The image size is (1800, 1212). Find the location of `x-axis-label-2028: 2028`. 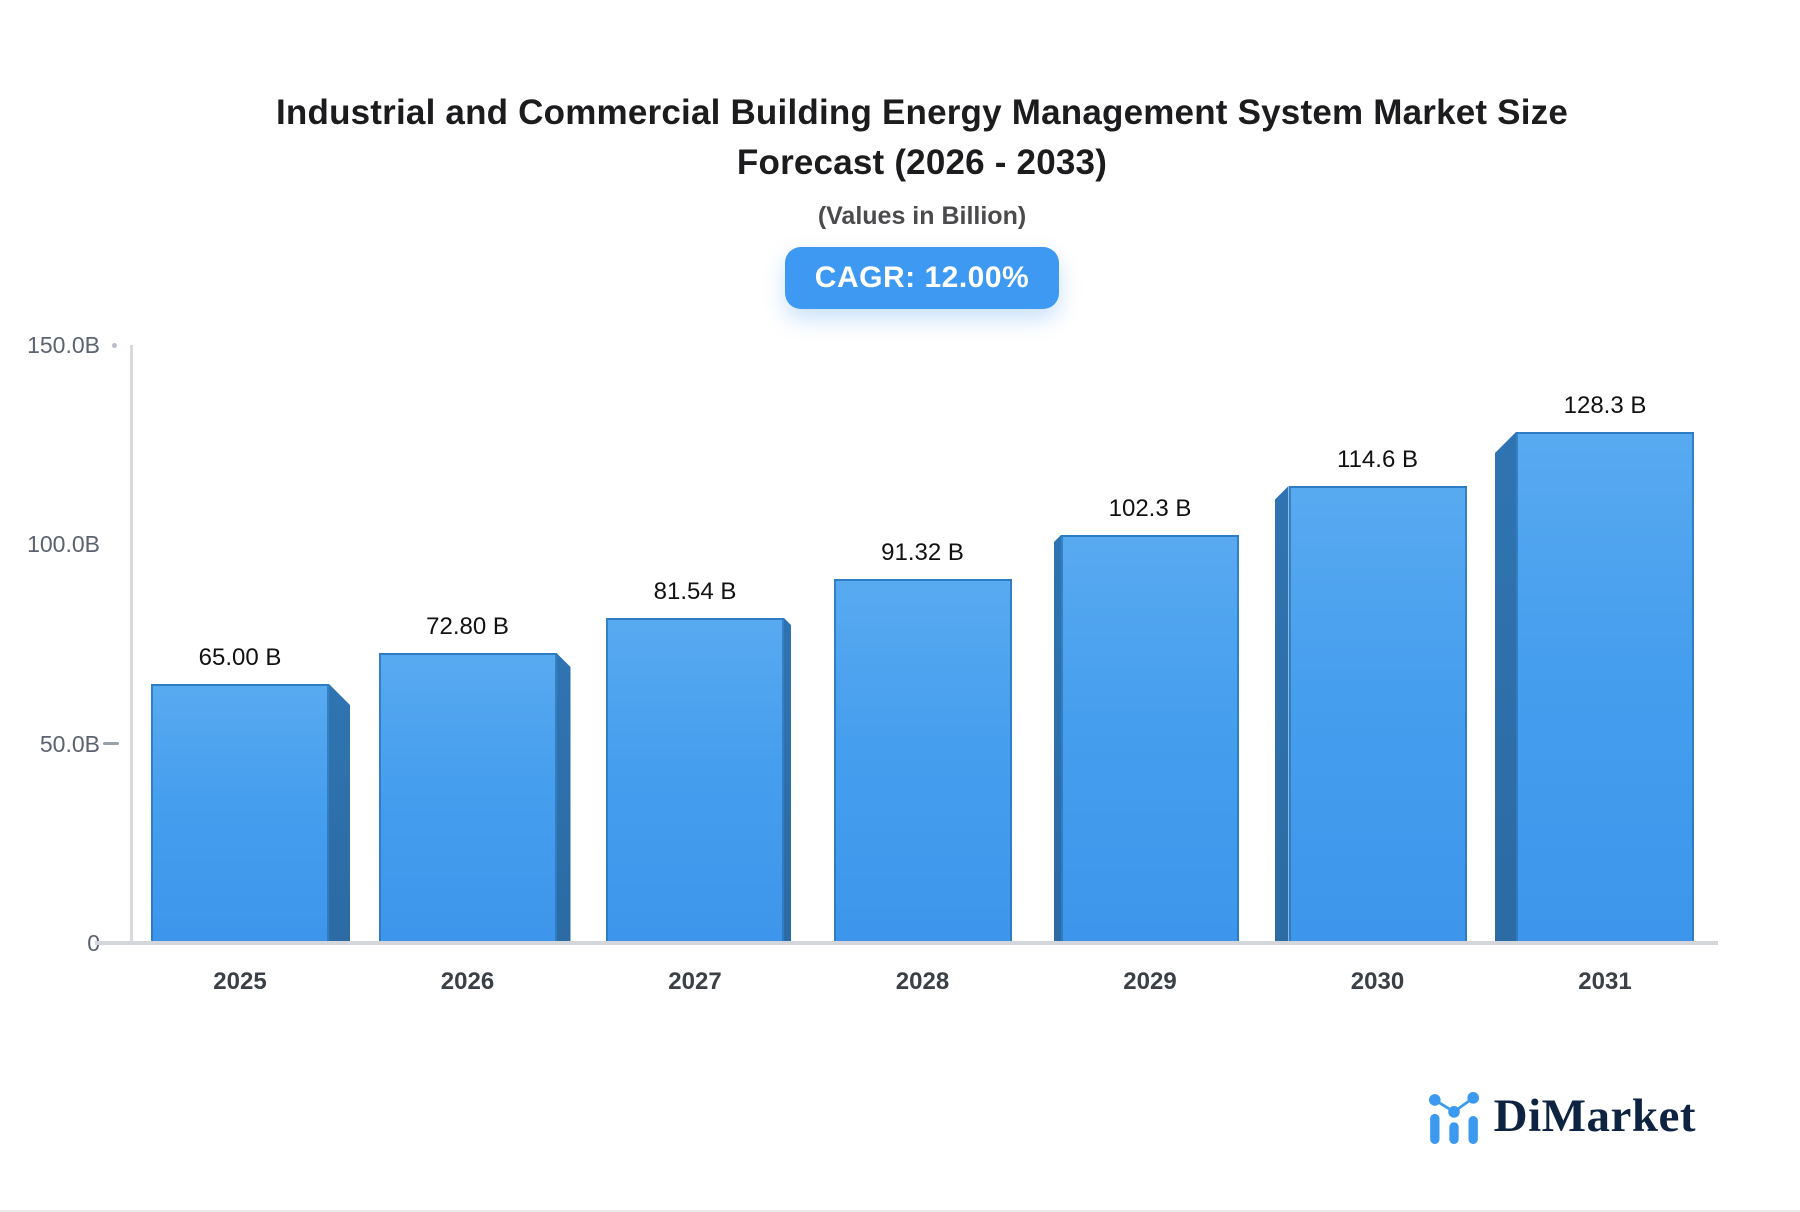

x-axis-label-2028: 2028 is located at coordinates (922, 981).